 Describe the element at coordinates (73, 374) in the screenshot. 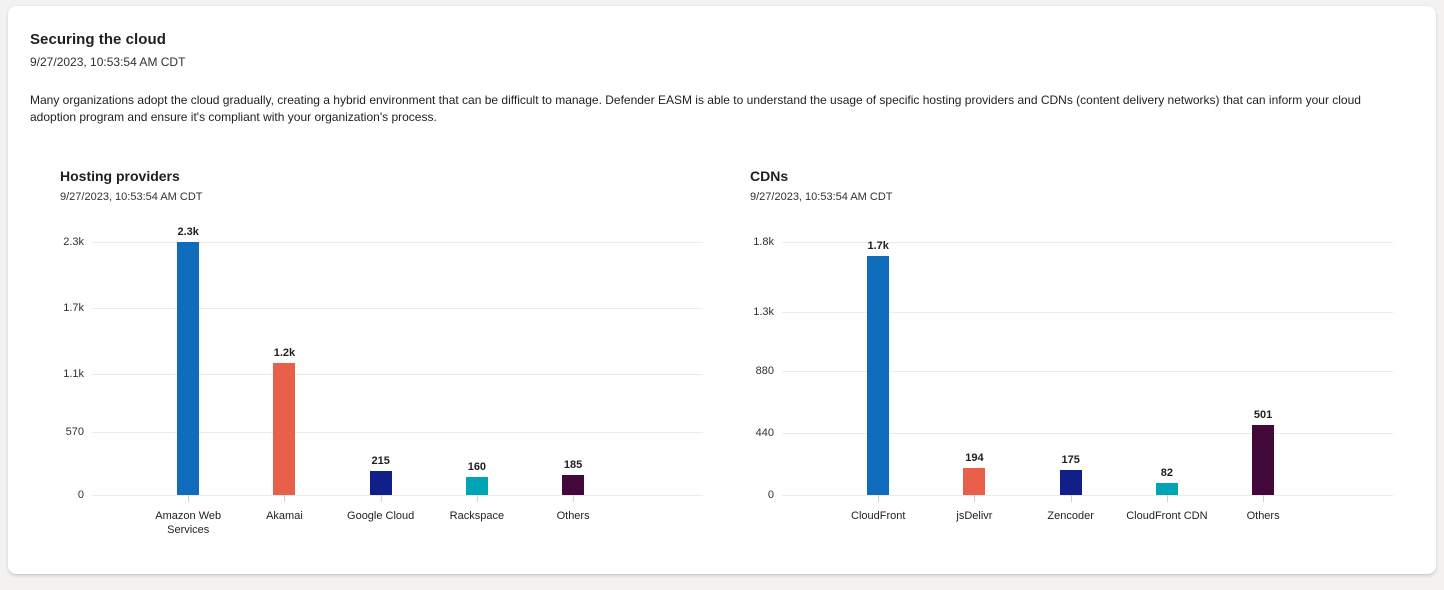

I see `y-axis-tick-label: 1.1k` at that location.